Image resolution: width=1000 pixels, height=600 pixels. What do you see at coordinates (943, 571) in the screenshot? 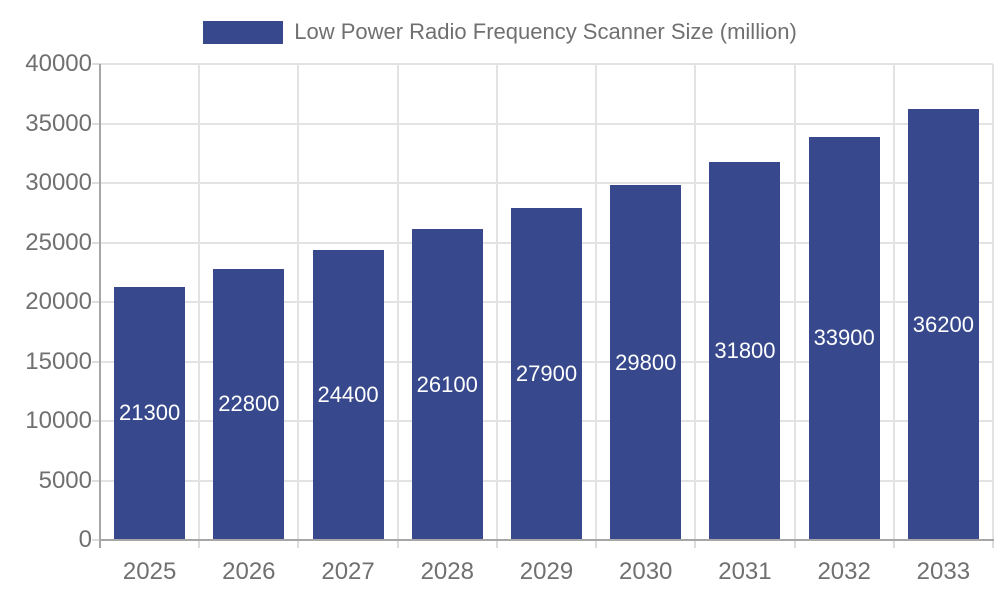
I see `x-axis-label: 2033` at bounding box center [943, 571].